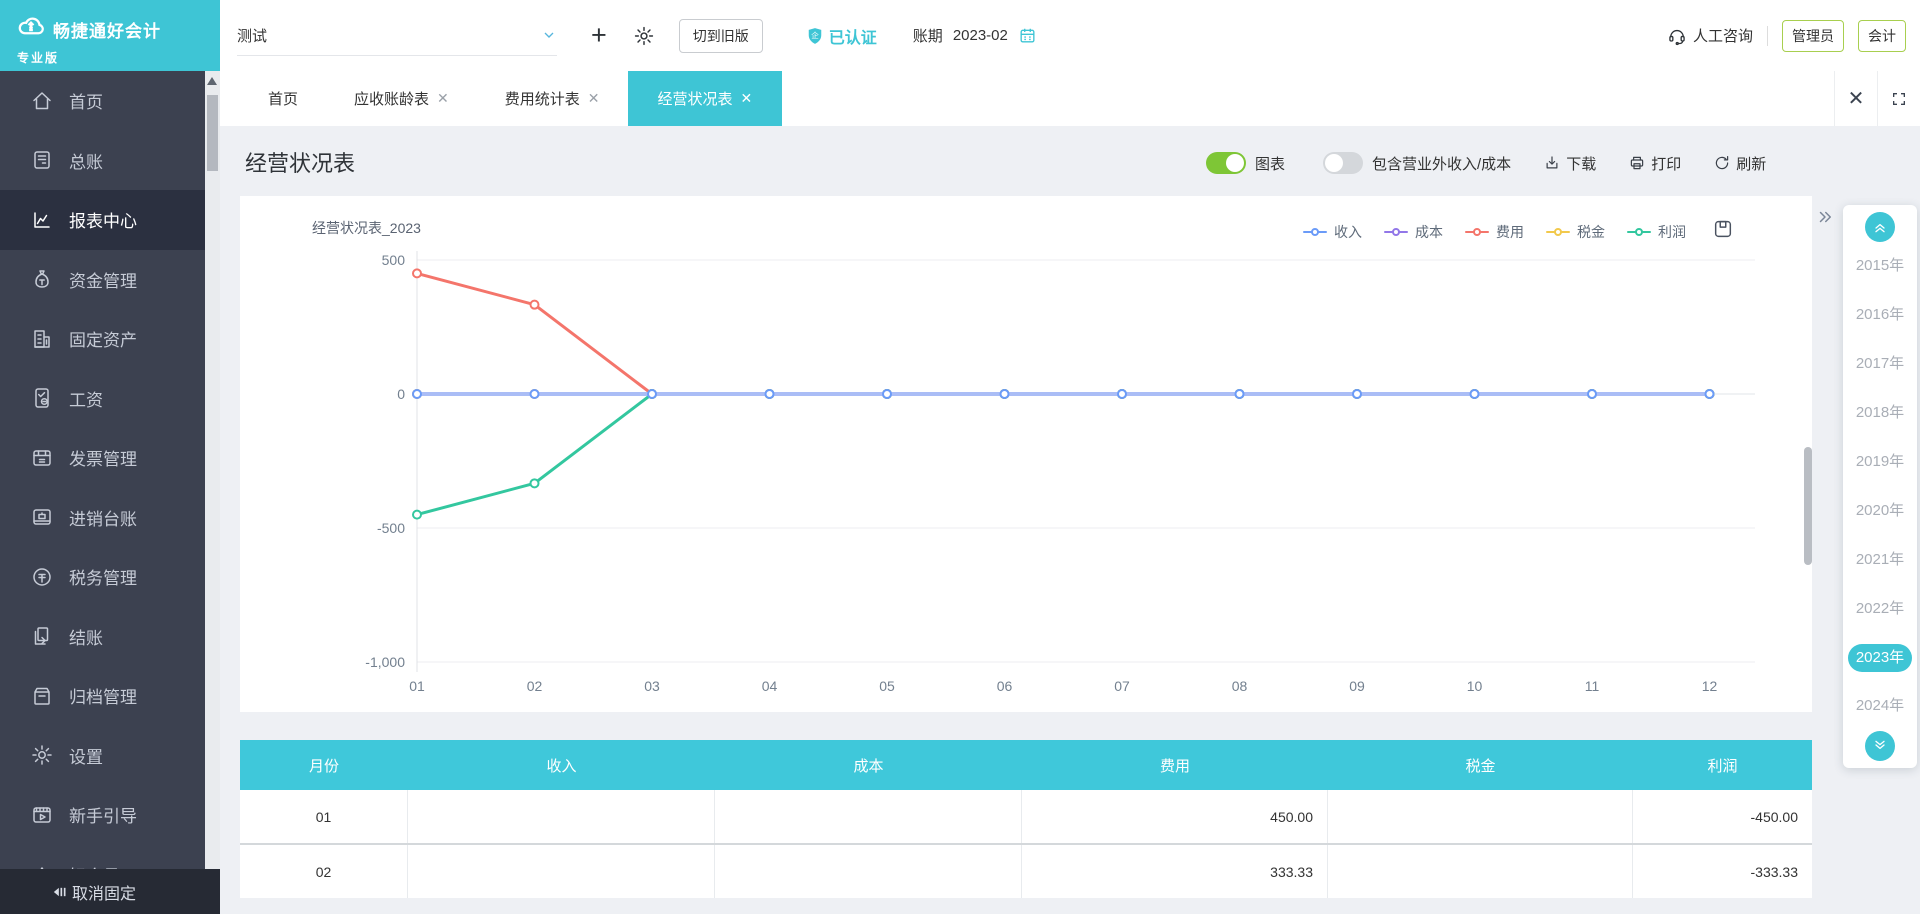  I want to click on sidebar-item-closing: 结账, so click(102, 637).